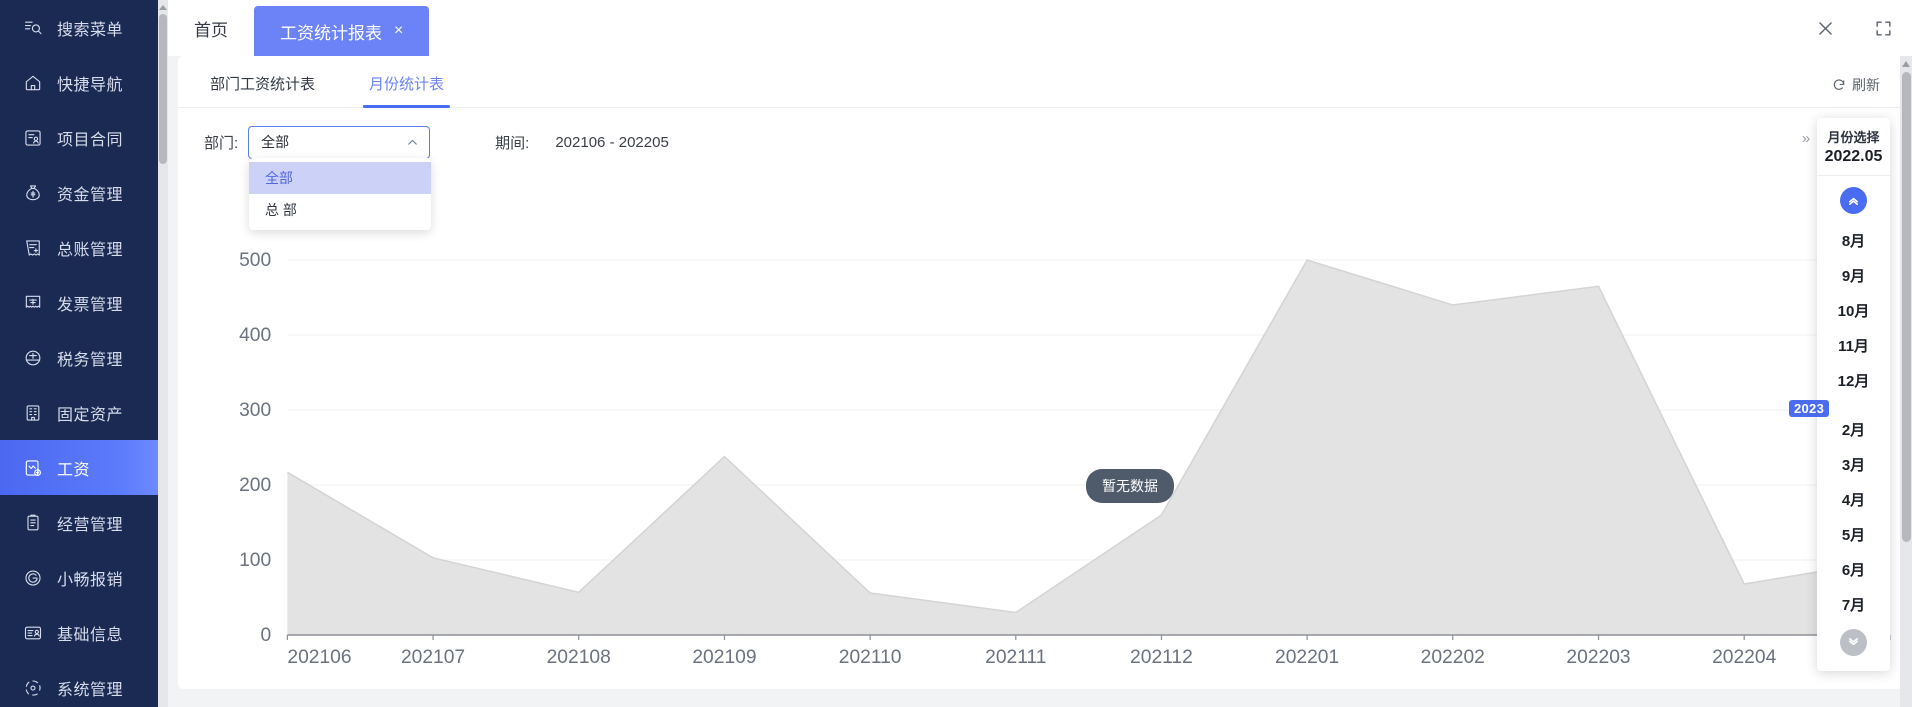 The image size is (1912, 707). I want to click on id-card-icon, so click(33, 633).